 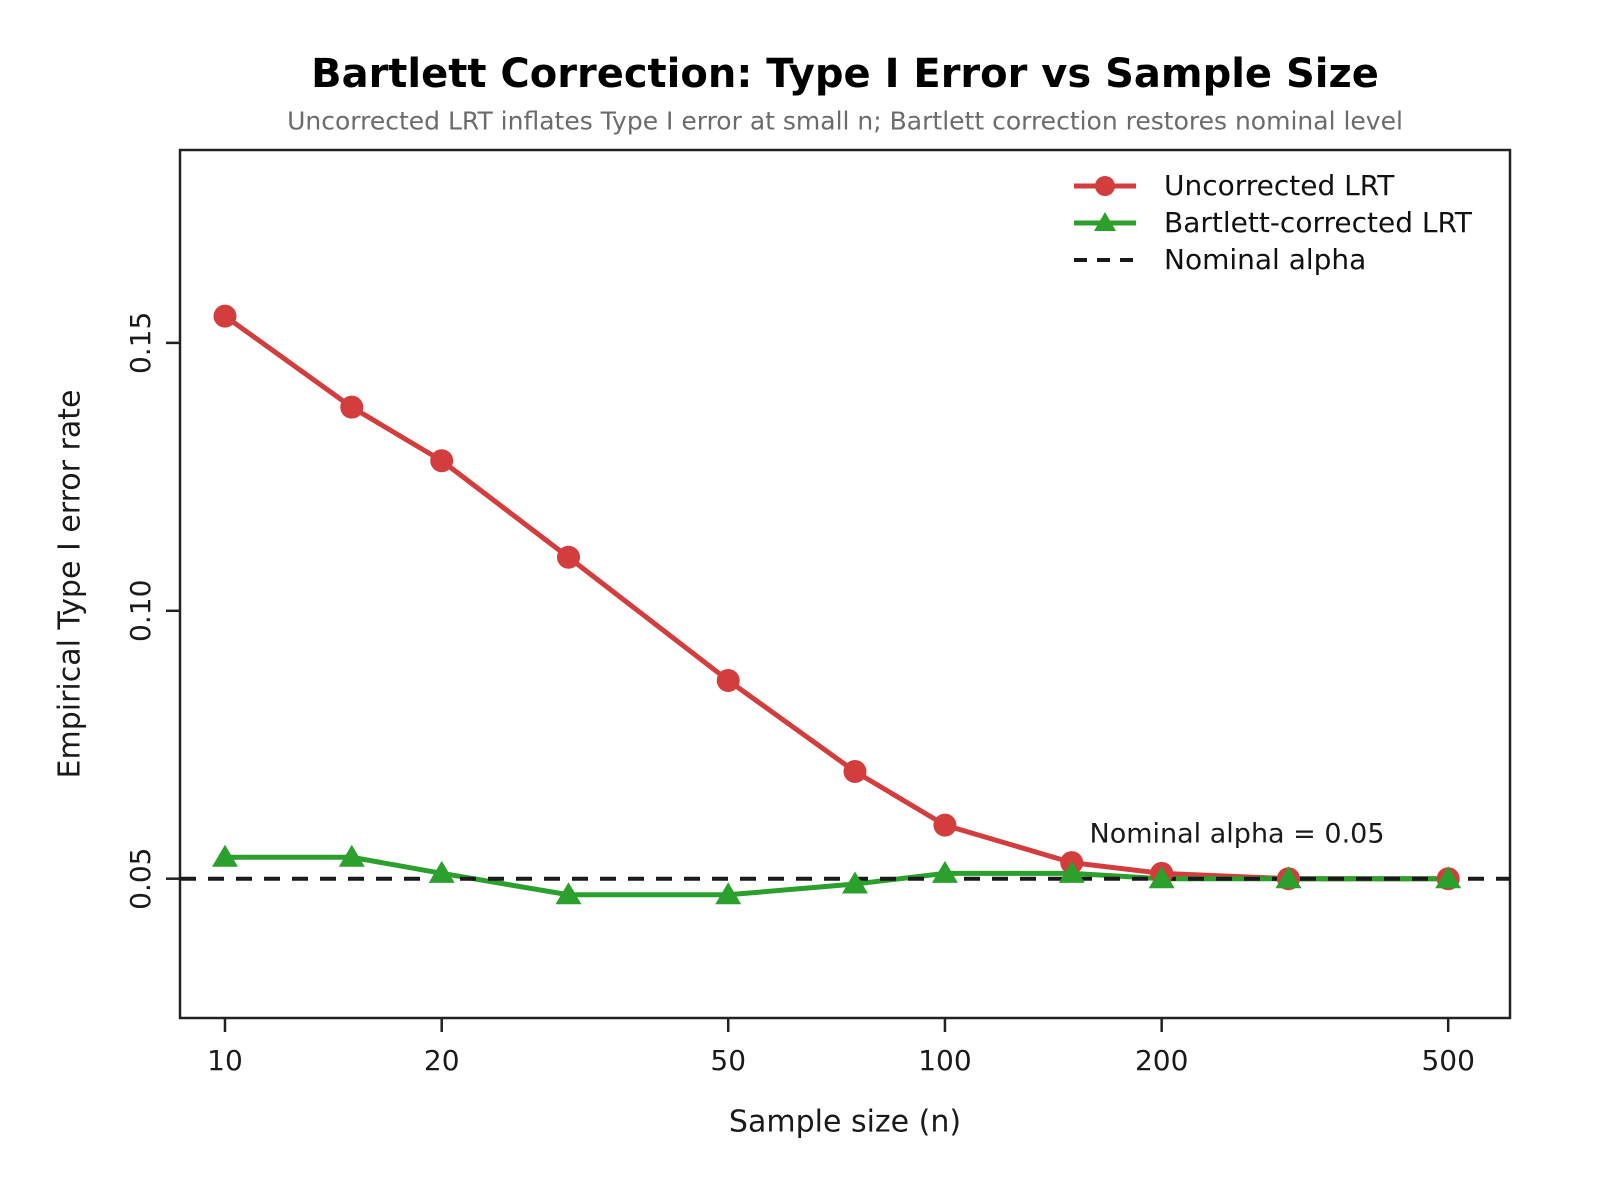 I want to click on x-tick-label: 20, so click(x=442, y=1060).